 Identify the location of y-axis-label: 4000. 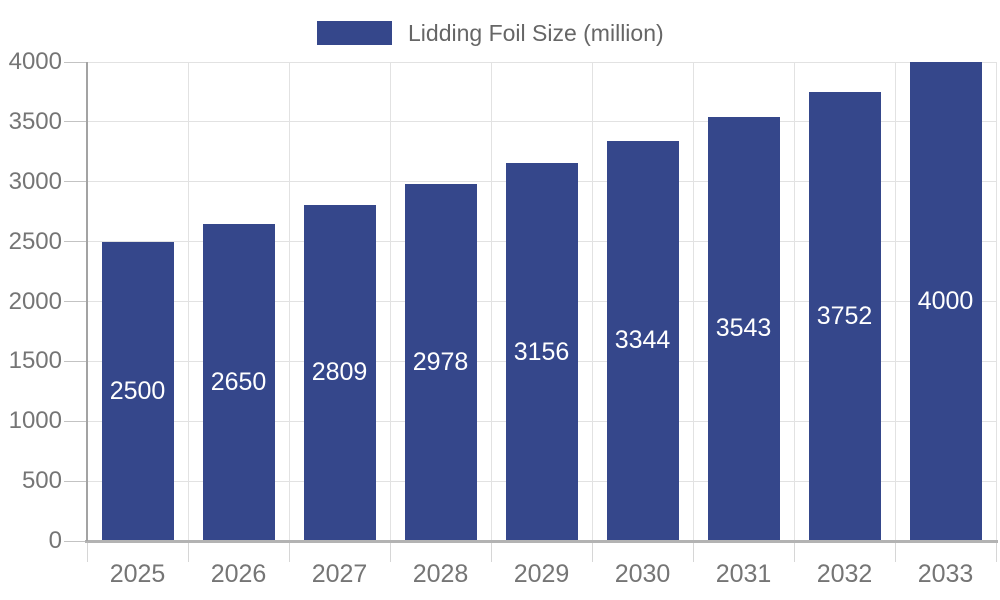
(35, 61).